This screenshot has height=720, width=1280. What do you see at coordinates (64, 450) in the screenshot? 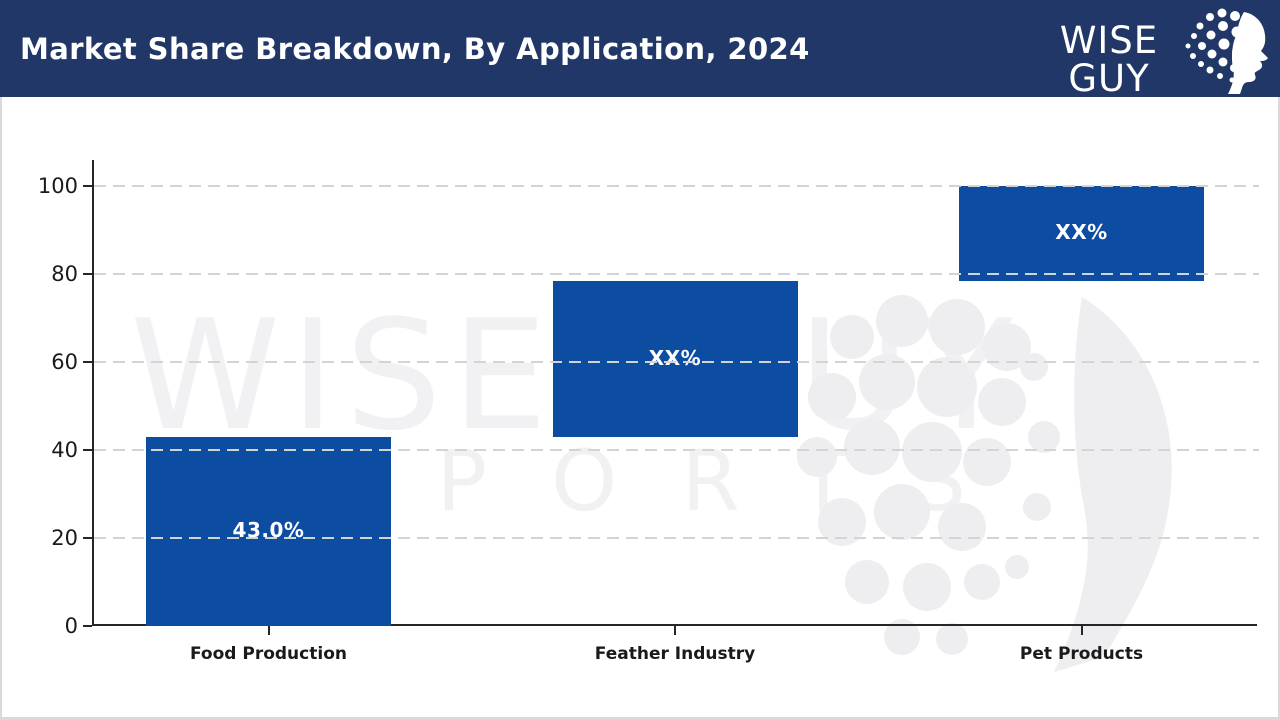
I see `y-tick-label: 40` at bounding box center [64, 450].